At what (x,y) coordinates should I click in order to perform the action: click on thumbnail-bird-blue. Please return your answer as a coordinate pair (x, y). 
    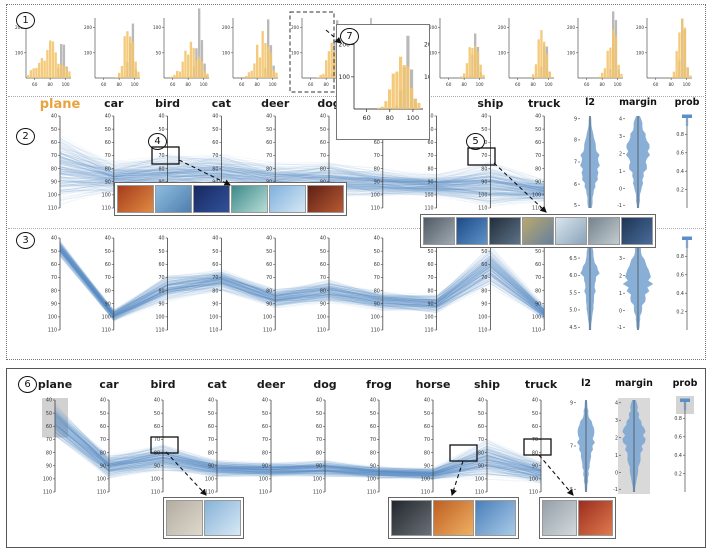
    Looking at the image, I should click on (222, 518).